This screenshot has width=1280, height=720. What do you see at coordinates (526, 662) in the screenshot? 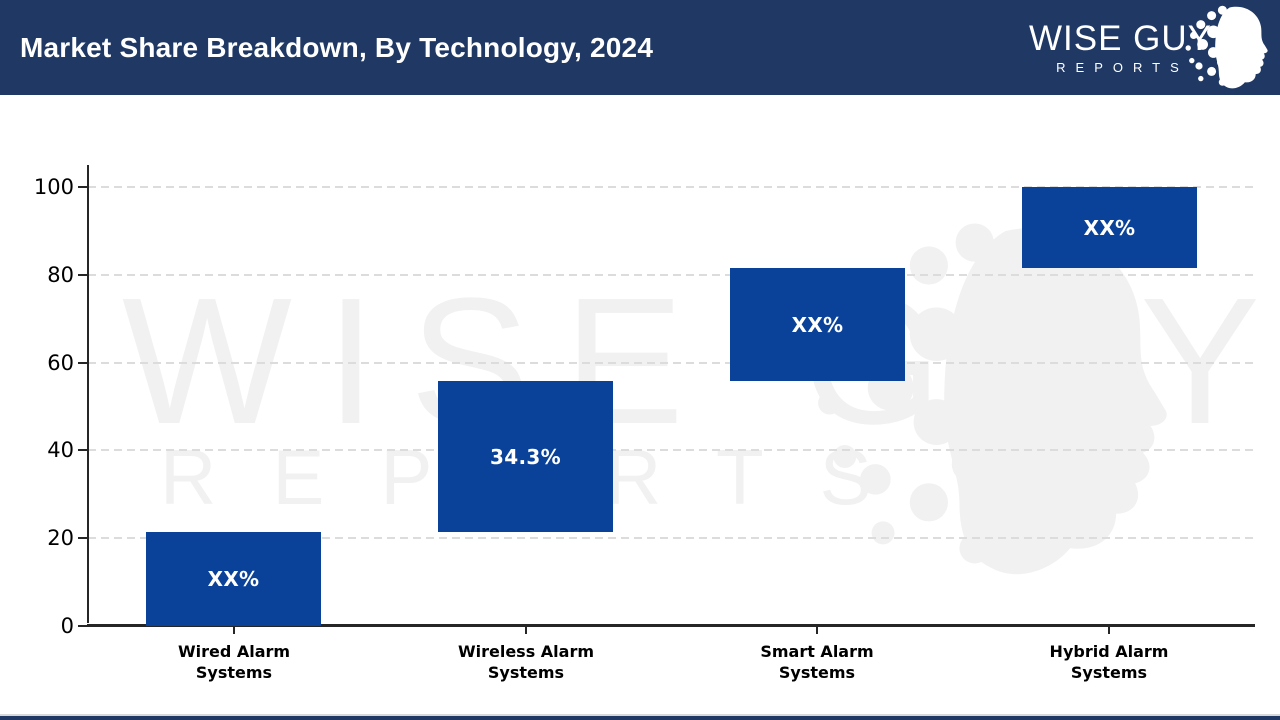
I see `category-label: Wireless Alarm Systems` at bounding box center [526, 662].